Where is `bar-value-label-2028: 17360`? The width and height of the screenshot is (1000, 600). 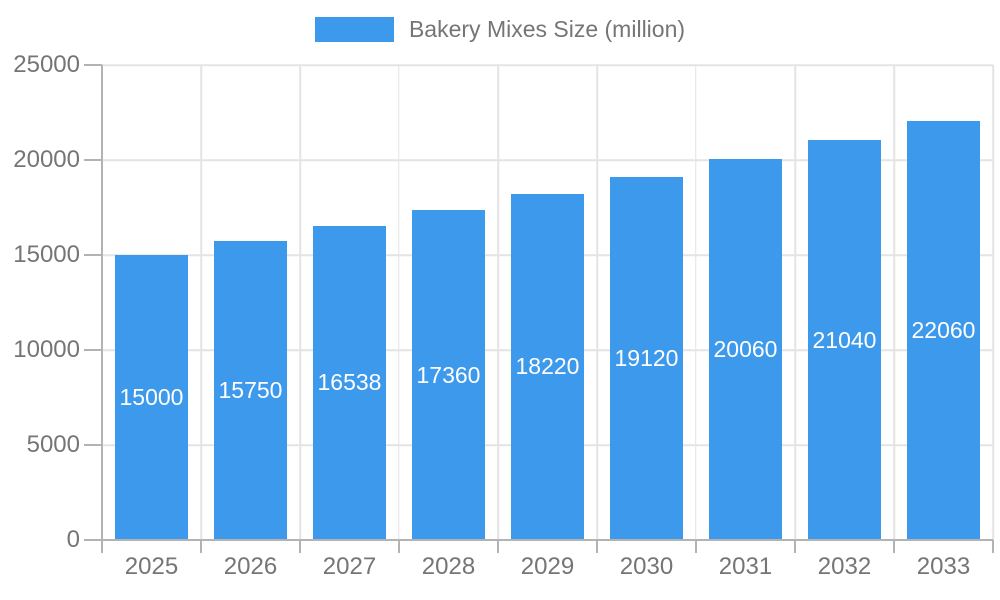
bar-value-label-2028: 17360 is located at coordinates (448, 374).